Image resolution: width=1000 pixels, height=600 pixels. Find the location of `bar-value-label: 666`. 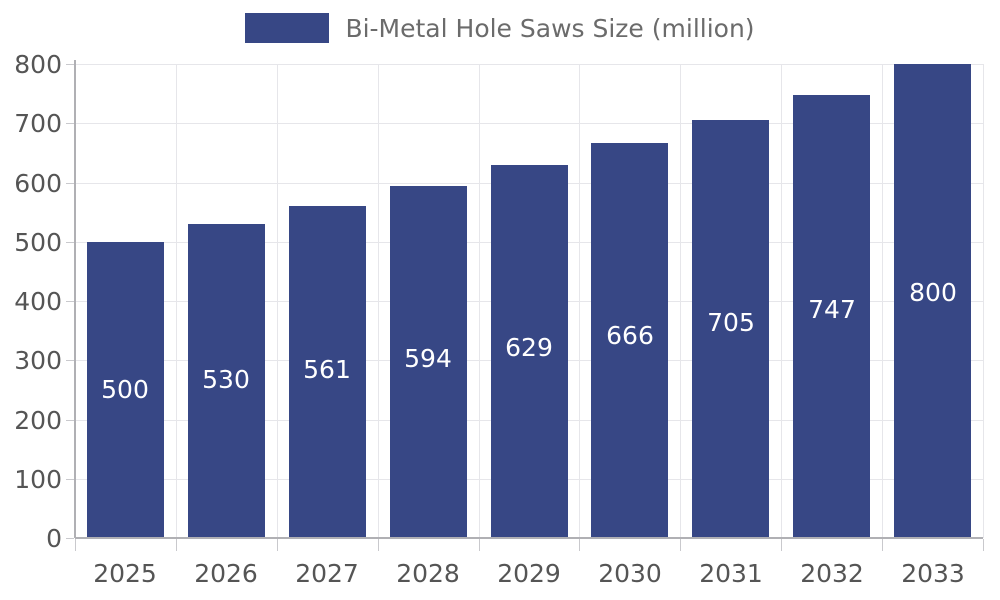

bar-value-label: 666 is located at coordinates (630, 335).